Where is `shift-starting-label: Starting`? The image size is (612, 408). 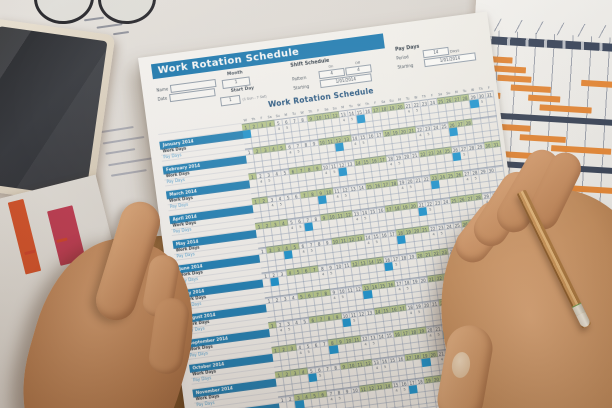 shift-starting-label: Starting is located at coordinates (301, 87).